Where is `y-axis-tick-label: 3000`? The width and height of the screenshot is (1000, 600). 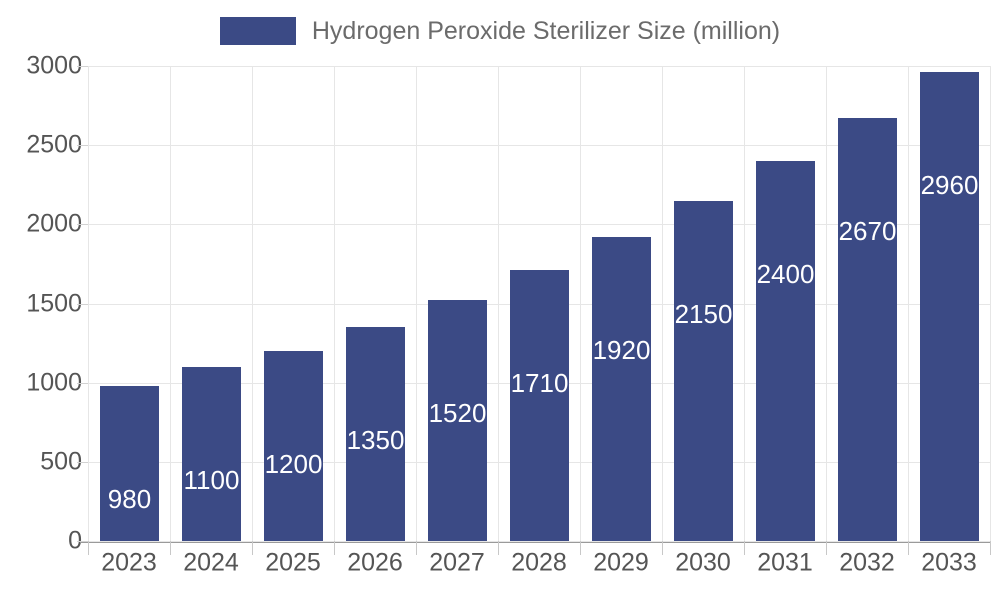
y-axis-tick-label: 3000 is located at coordinates (54, 65).